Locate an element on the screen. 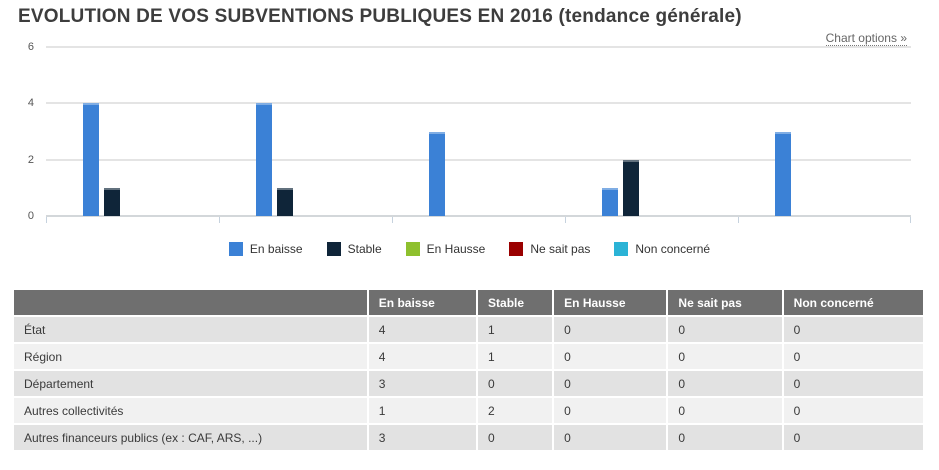 This screenshot has width=939, height=470. legend-item-non-concerné: Non concerné is located at coordinates (662, 249).